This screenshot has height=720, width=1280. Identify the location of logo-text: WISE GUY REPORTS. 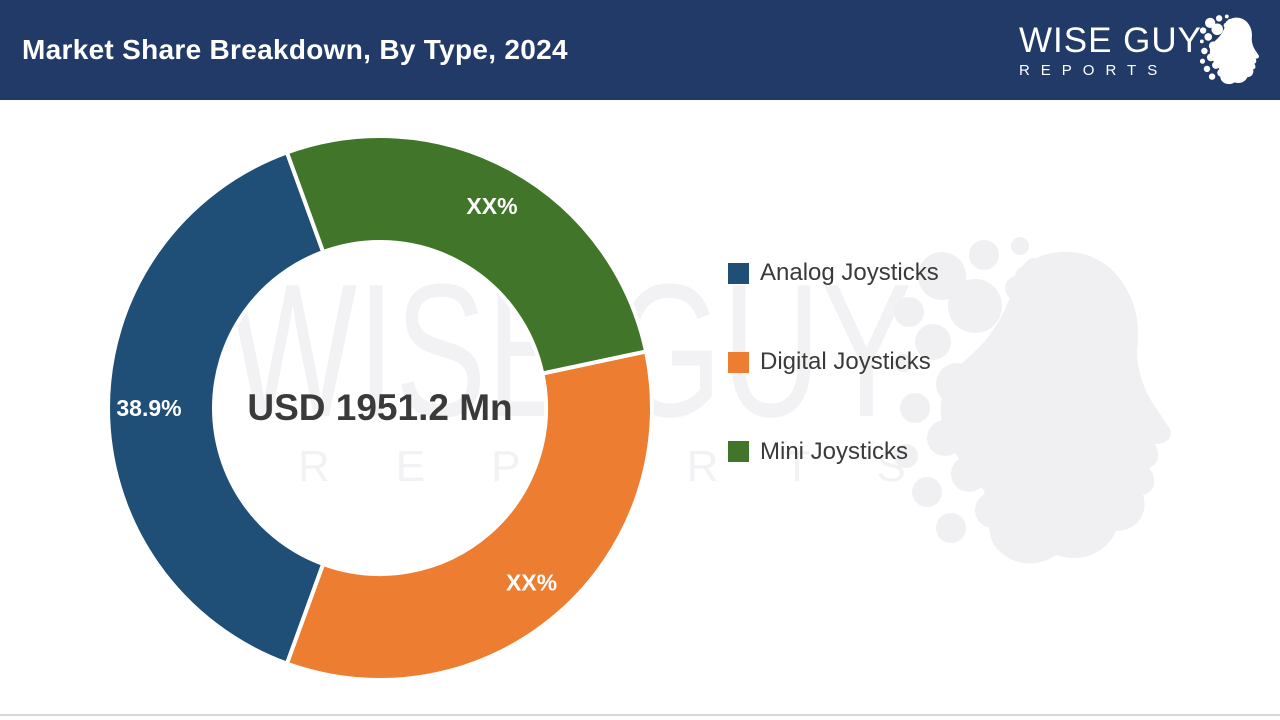
(1110, 50).